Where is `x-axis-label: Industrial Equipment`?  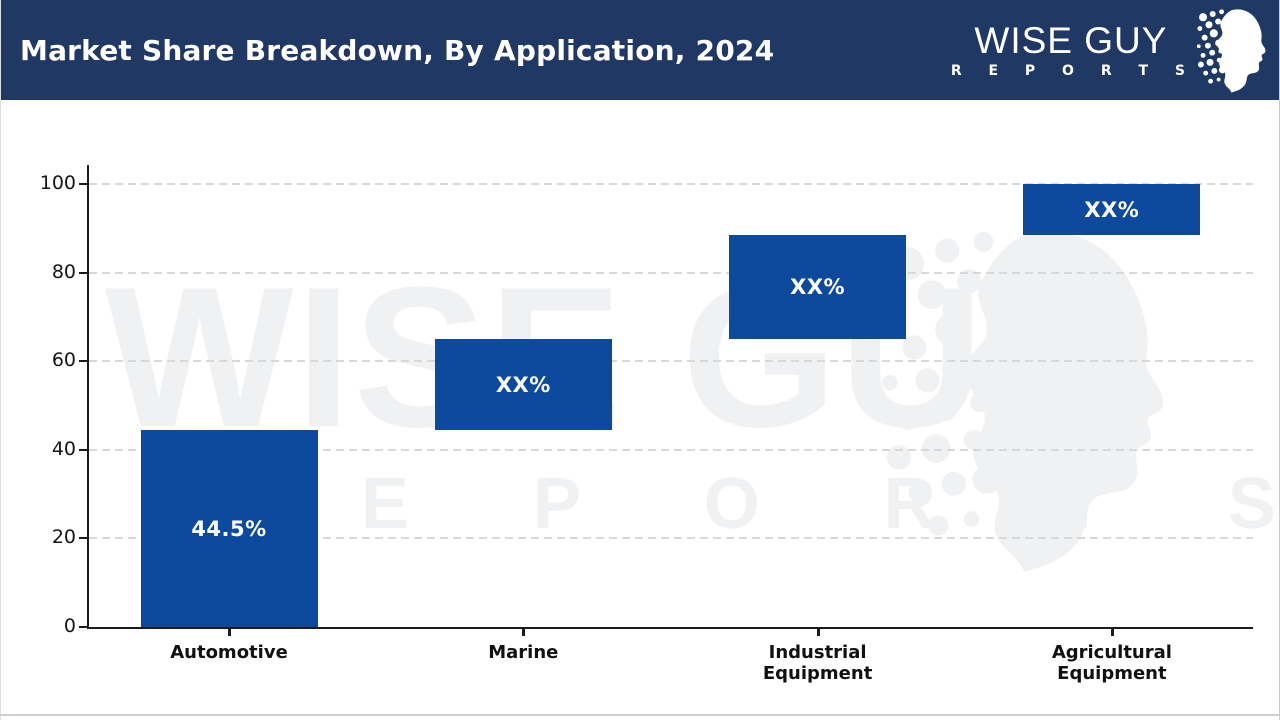
x-axis-label: Industrial Equipment is located at coordinates (817, 663).